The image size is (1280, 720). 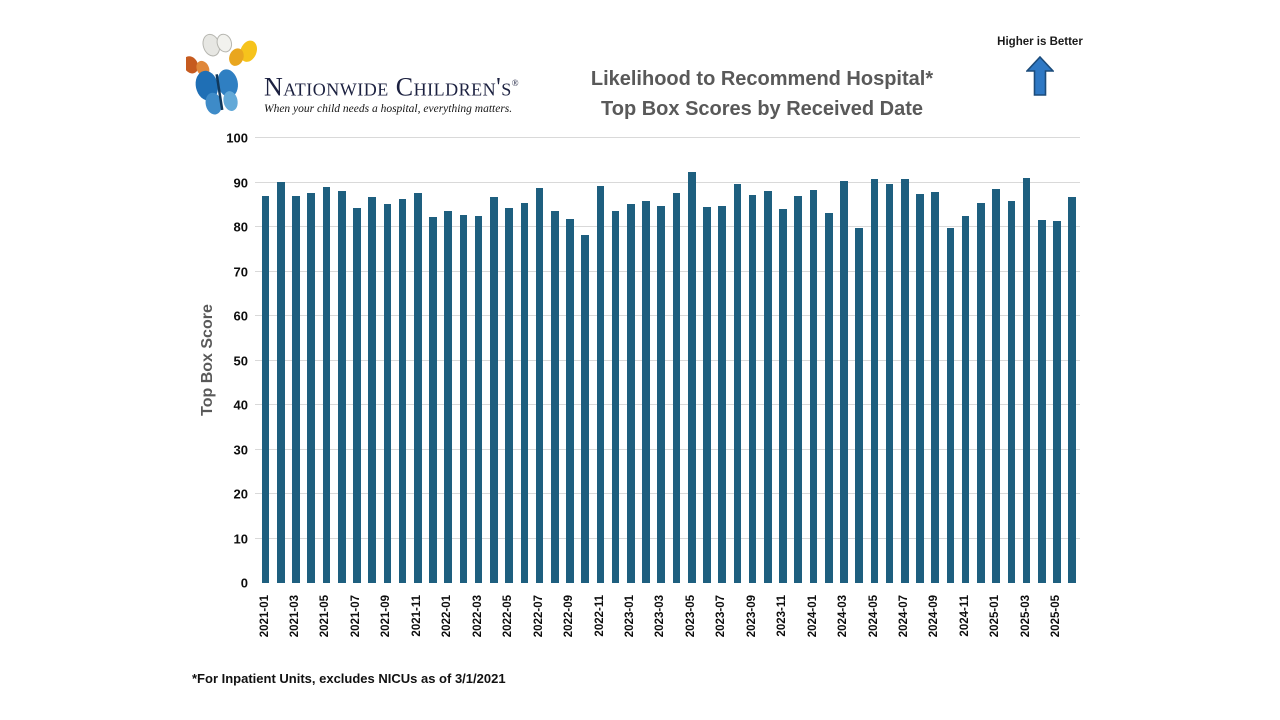 I want to click on butterflies-icon, so click(x=221, y=74).